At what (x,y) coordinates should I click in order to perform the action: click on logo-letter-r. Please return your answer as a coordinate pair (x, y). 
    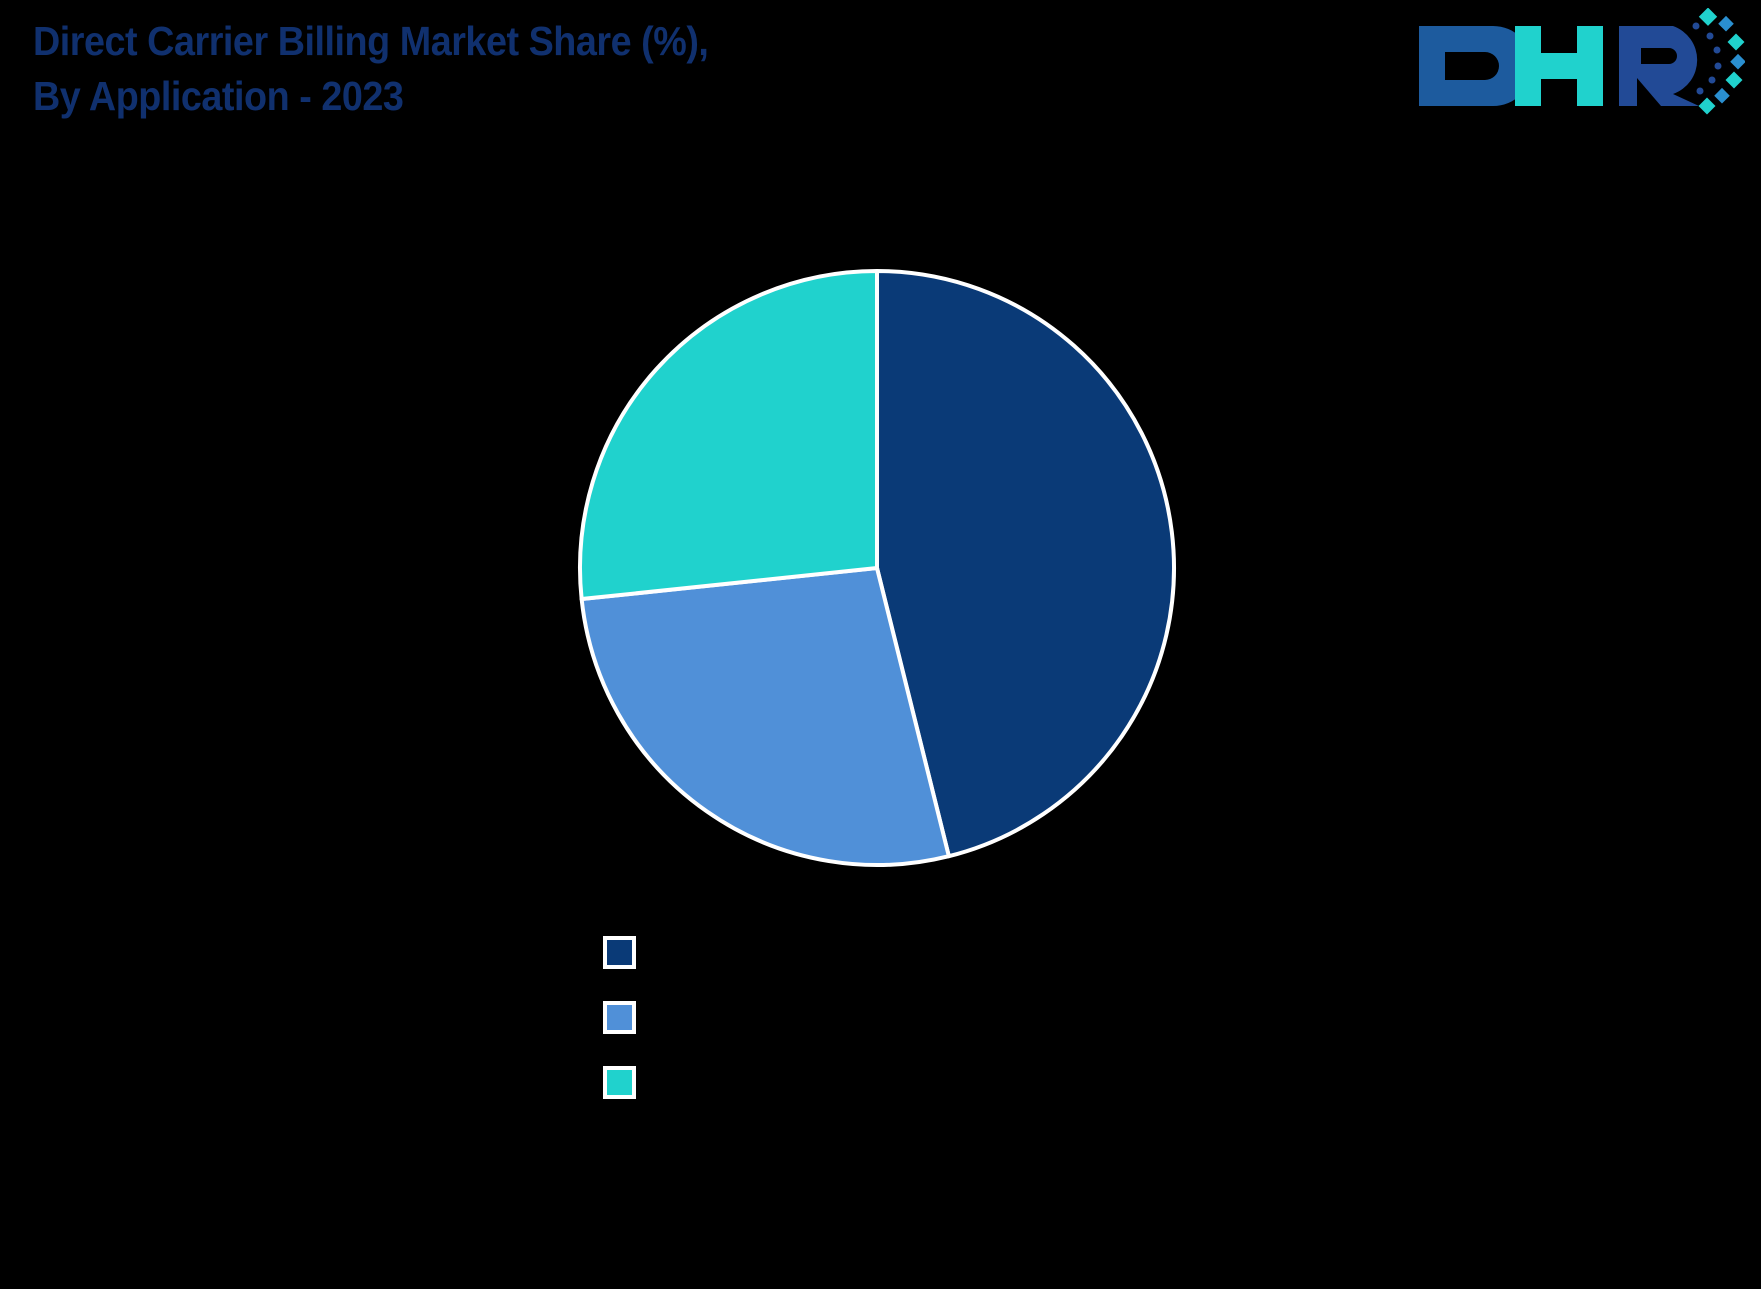
    Looking at the image, I should click on (1659, 66).